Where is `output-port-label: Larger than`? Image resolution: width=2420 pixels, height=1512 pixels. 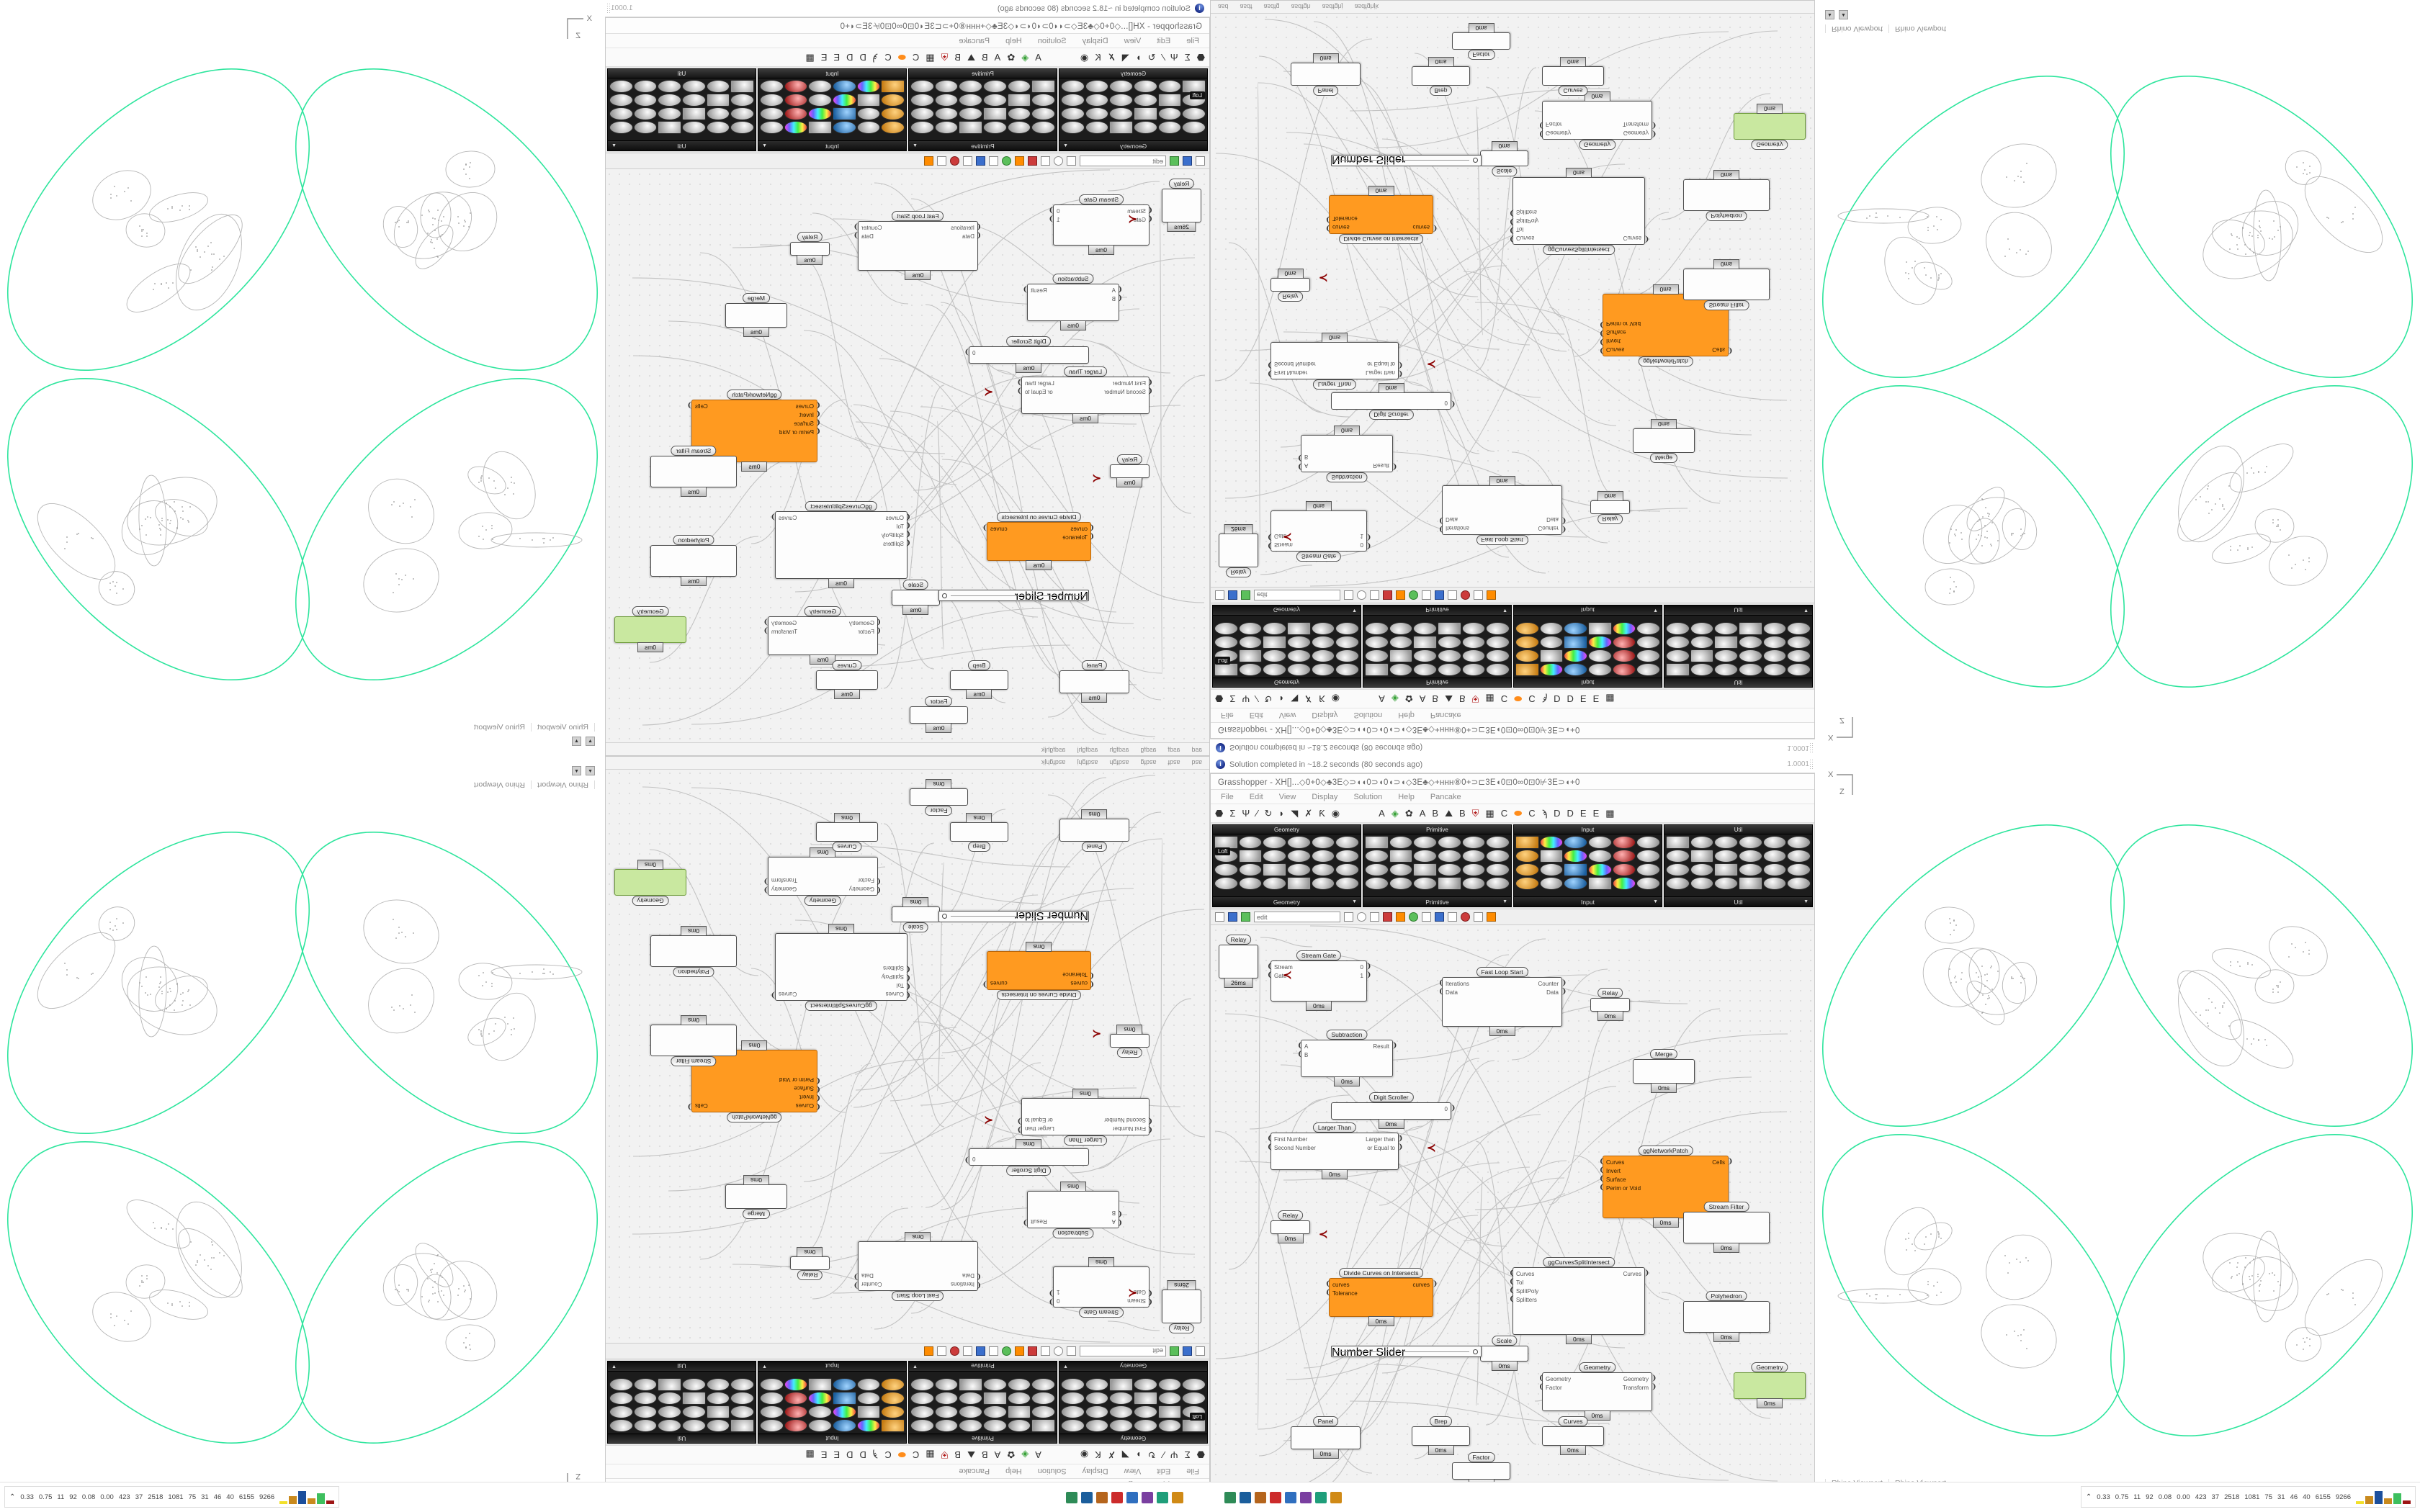 output-port-label: Larger than is located at coordinates (1039, 383).